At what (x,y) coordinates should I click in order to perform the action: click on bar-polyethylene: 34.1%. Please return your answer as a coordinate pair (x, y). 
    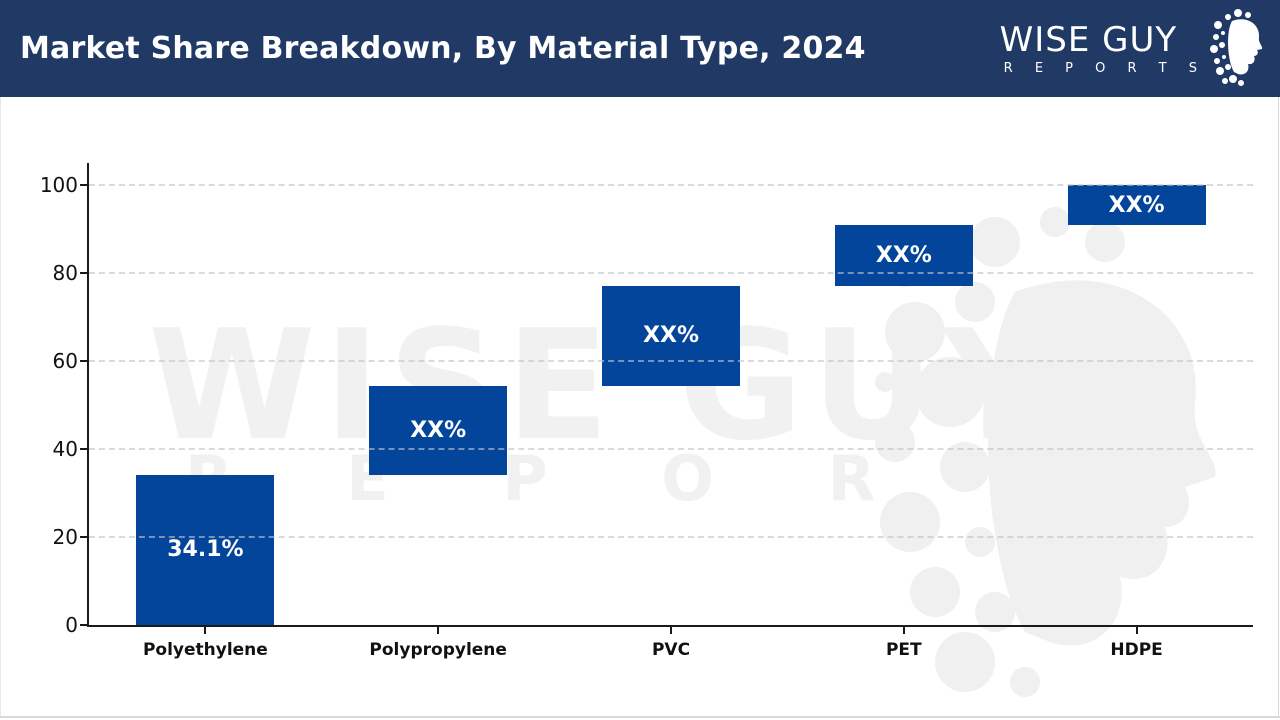
    Looking at the image, I should click on (205, 549).